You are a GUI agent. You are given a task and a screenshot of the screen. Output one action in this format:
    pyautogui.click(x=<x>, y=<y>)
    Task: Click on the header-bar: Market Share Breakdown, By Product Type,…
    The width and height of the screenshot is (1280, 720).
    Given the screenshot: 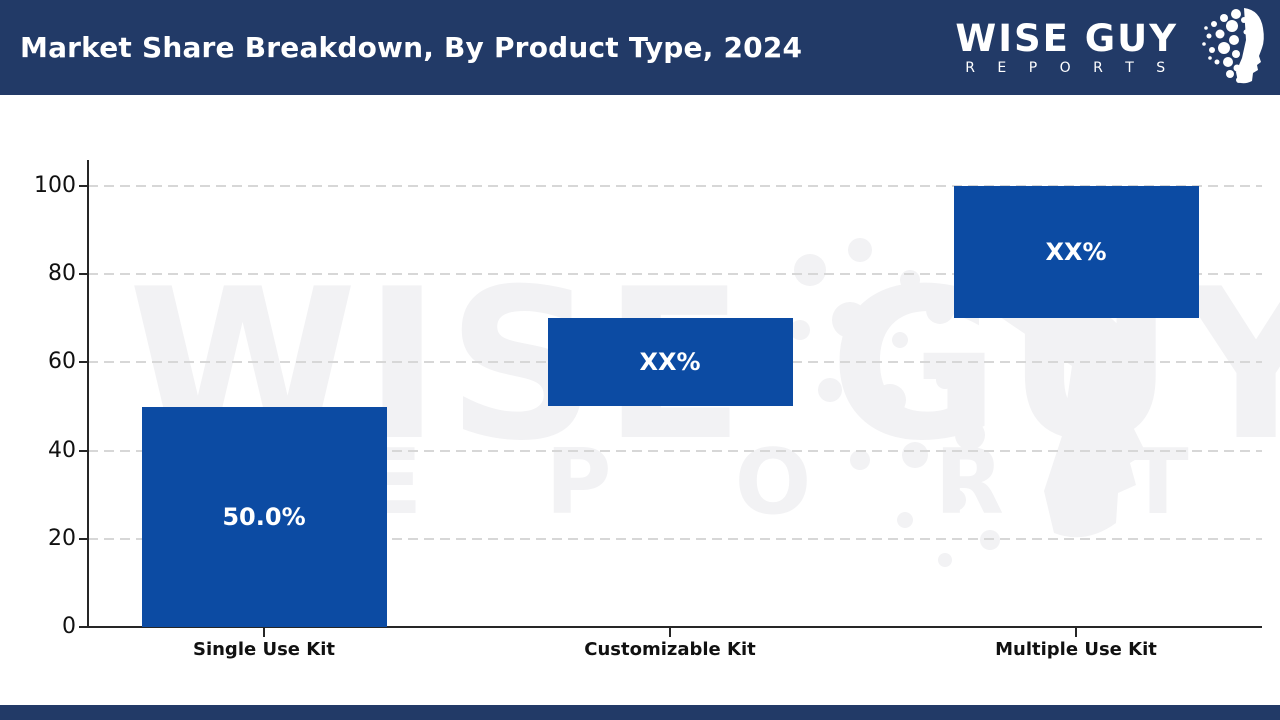 What is the action you would take?
    pyautogui.click(x=640, y=47)
    